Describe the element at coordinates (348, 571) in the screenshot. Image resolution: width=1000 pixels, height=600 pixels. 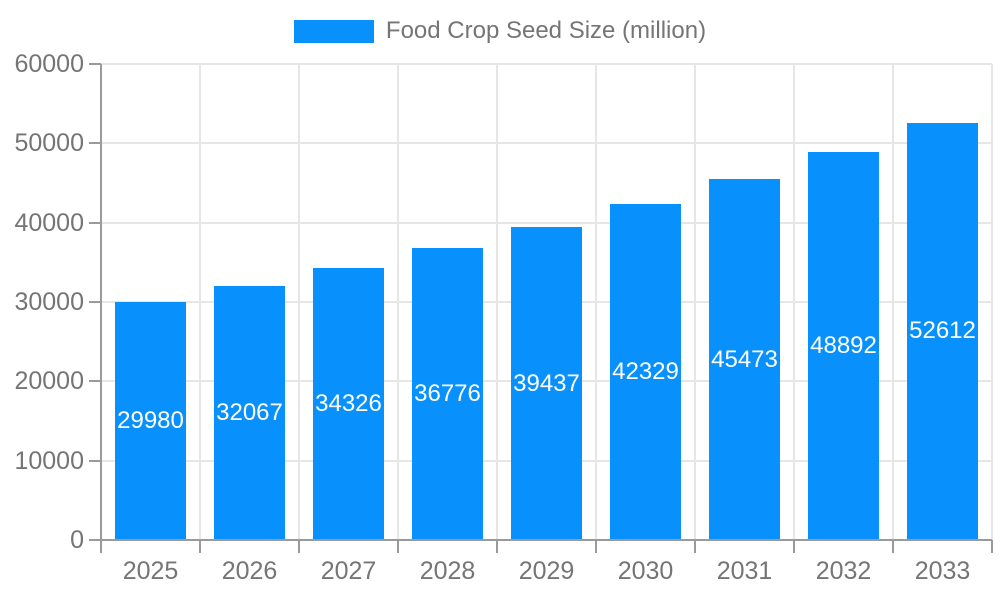
I see `x-axis-label: 2027` at that location.